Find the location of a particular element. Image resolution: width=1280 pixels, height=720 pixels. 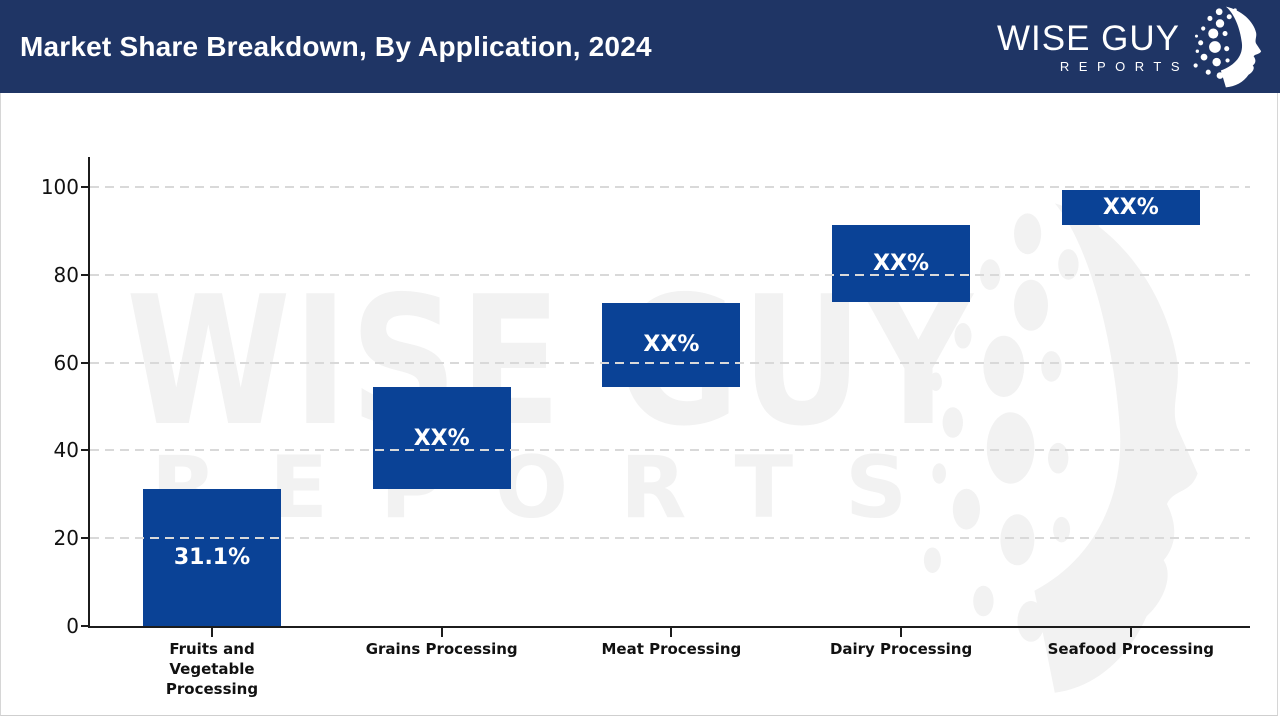

x-category-label-5: Seafood Processing is located at coordinates (1130, 649).